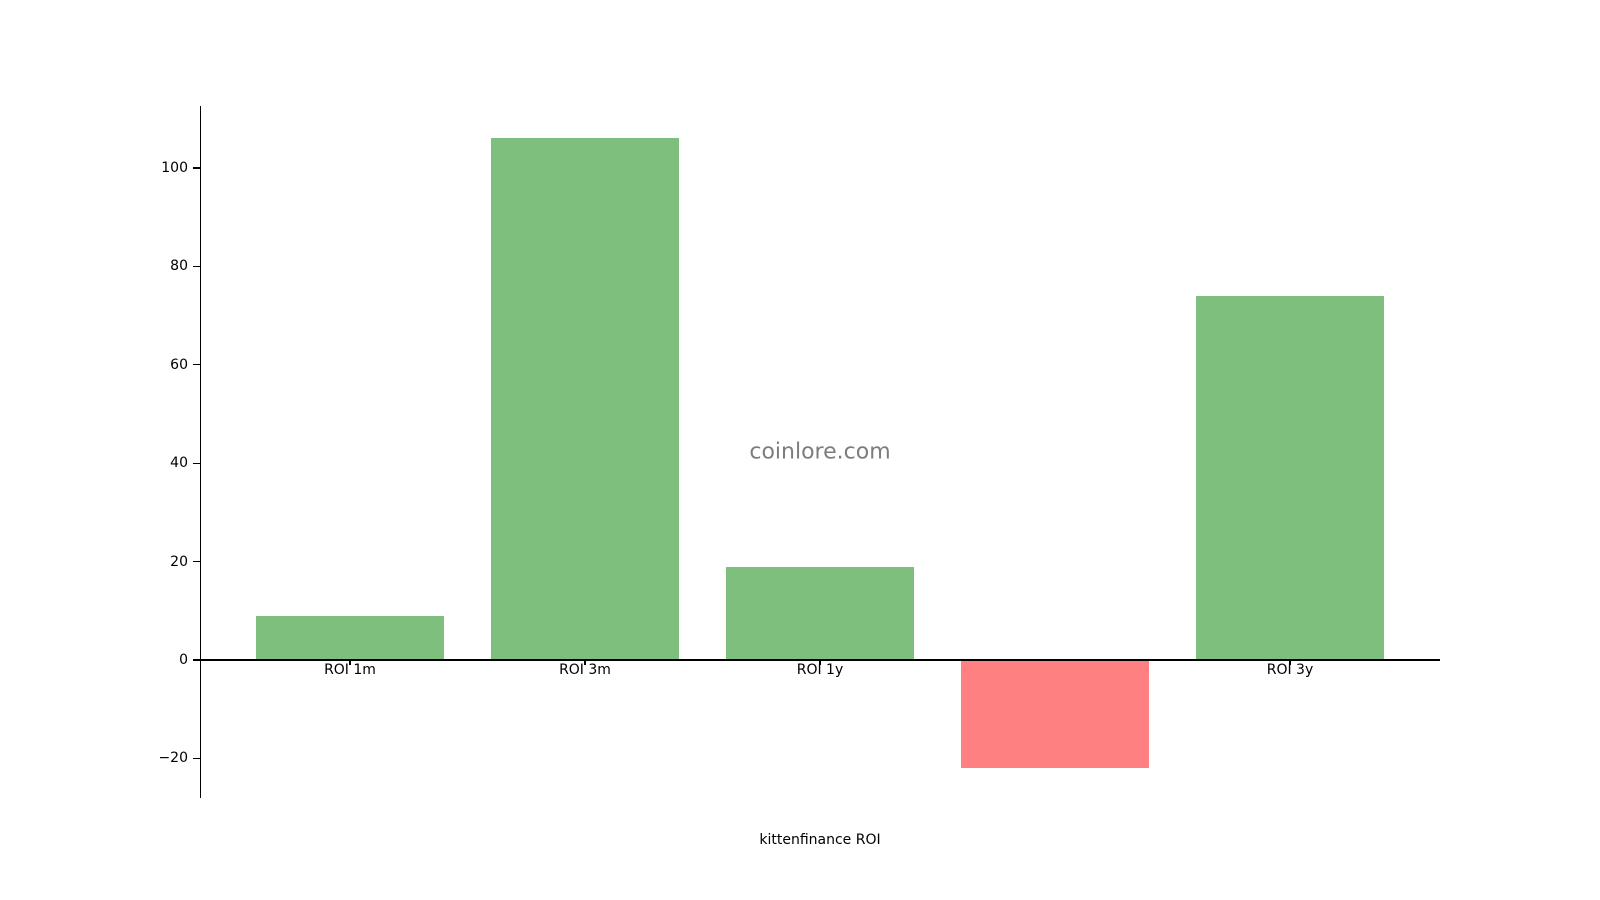  I want to click on x-tick-label: ROI 3m, so click(585, 670).